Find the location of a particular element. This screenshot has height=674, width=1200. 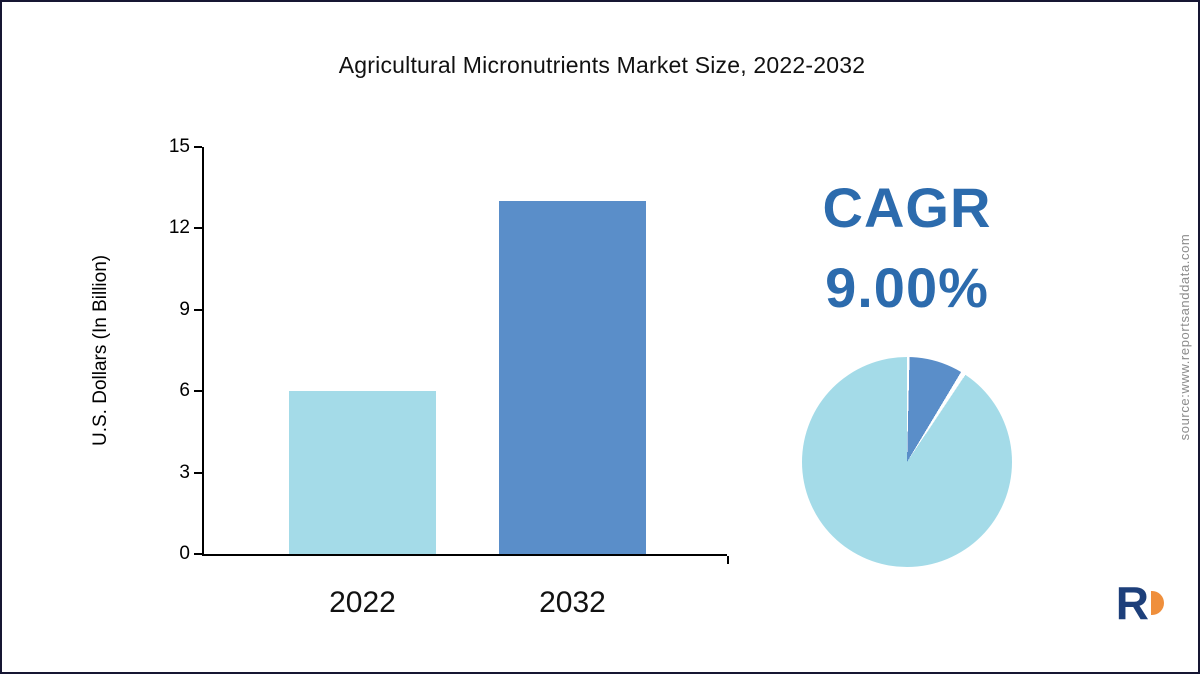

logo-letter: R is located at coordinates (1132, 603).